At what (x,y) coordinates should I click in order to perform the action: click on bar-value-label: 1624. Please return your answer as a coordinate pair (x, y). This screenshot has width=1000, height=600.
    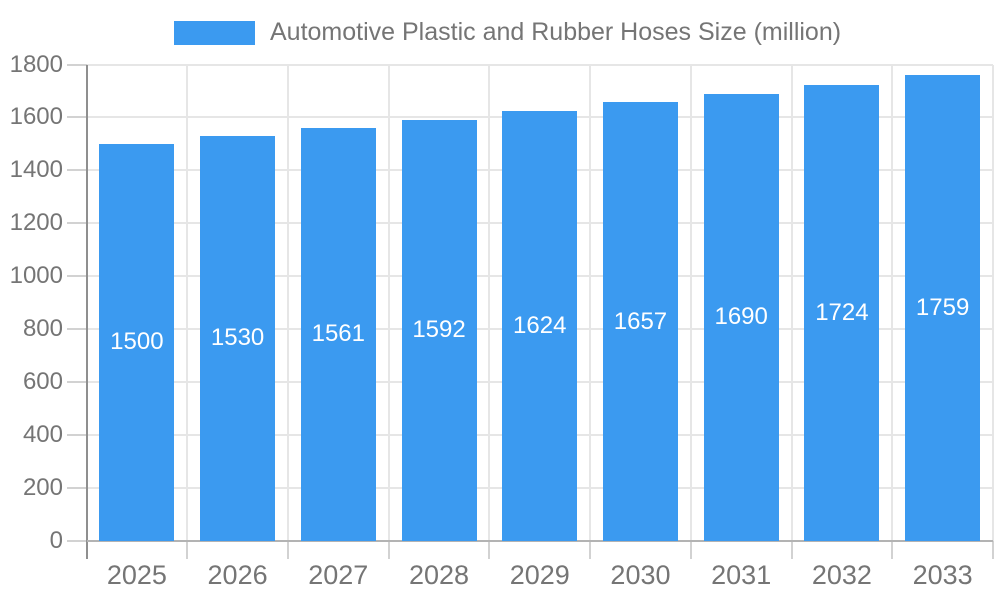
    Looking at the image, I should click on (540, 326).